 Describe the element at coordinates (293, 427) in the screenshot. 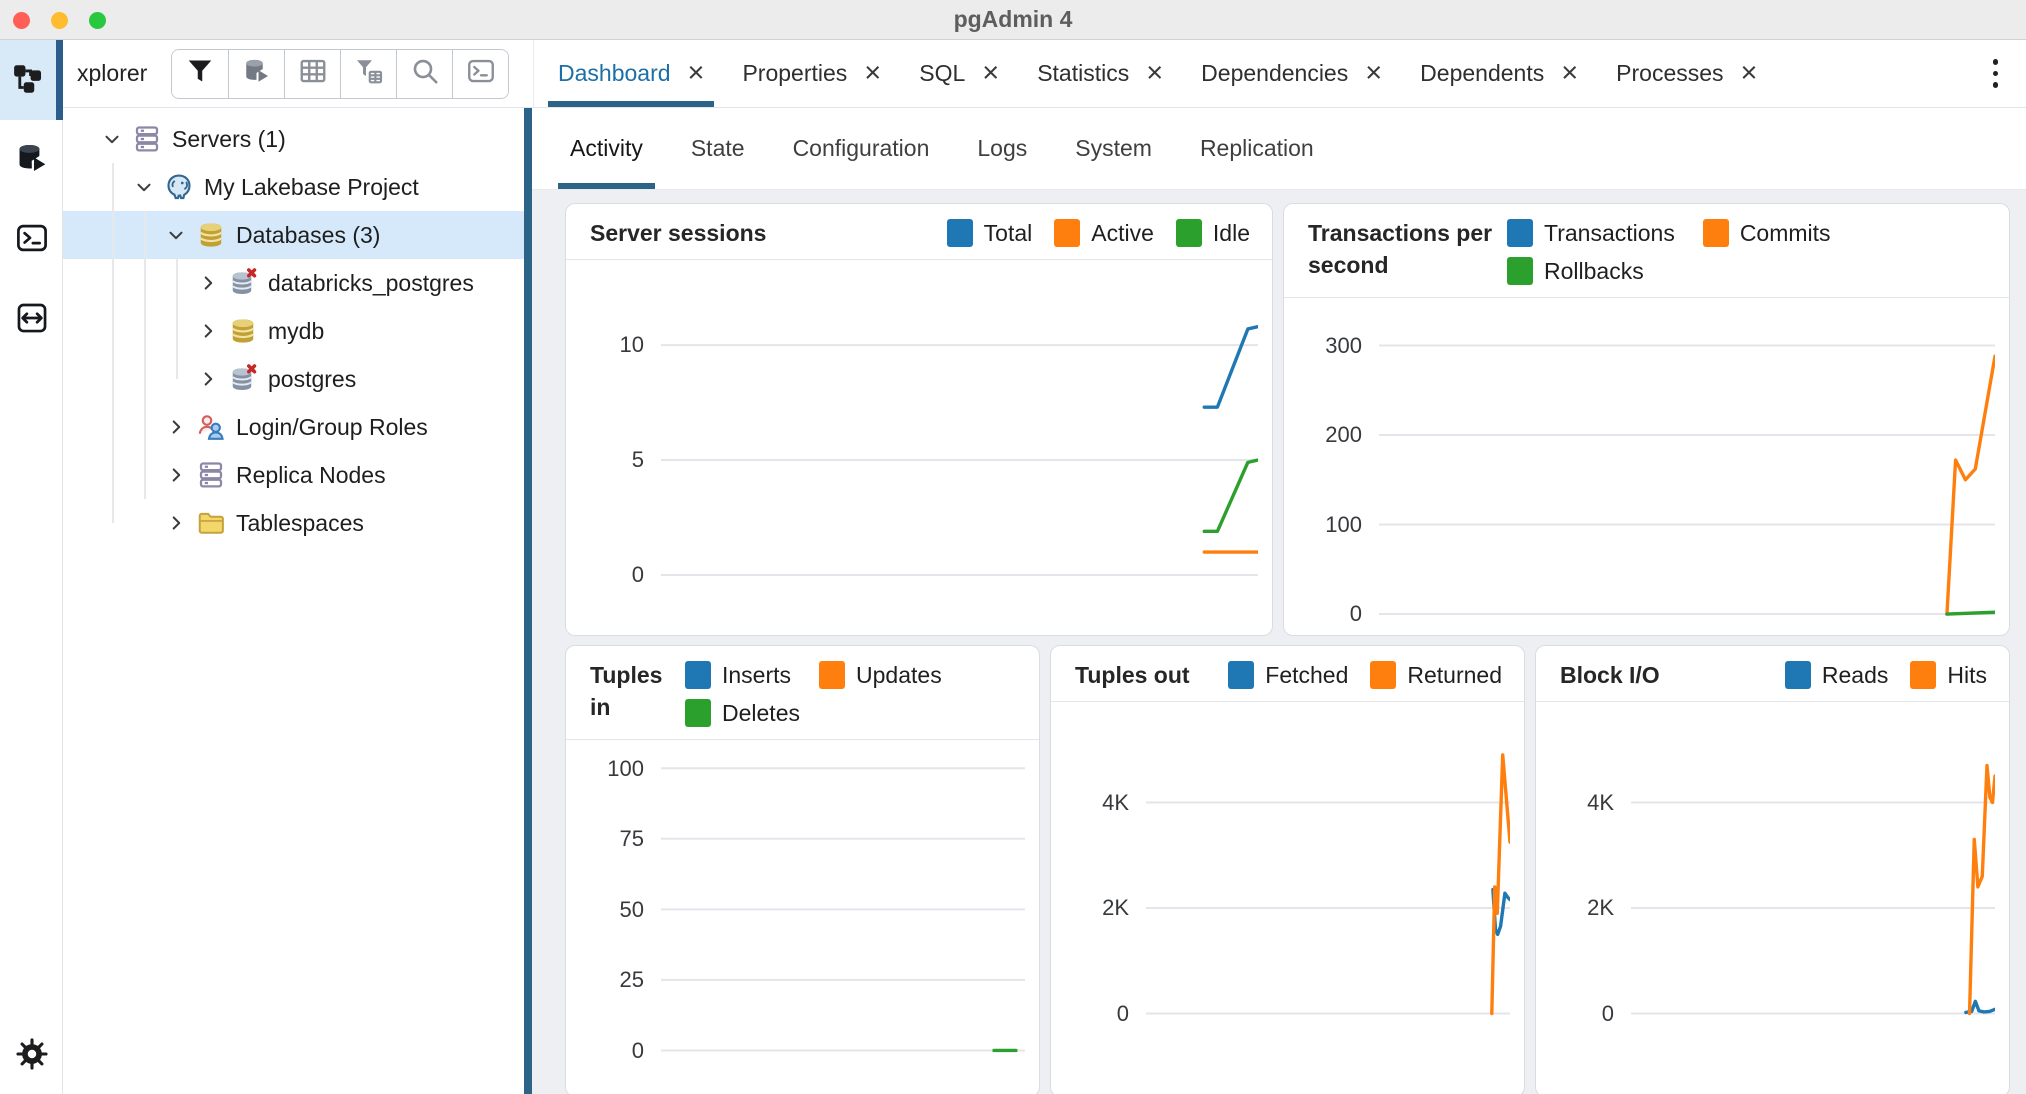

I see `tree-item: Login/Group Roles` at that location.